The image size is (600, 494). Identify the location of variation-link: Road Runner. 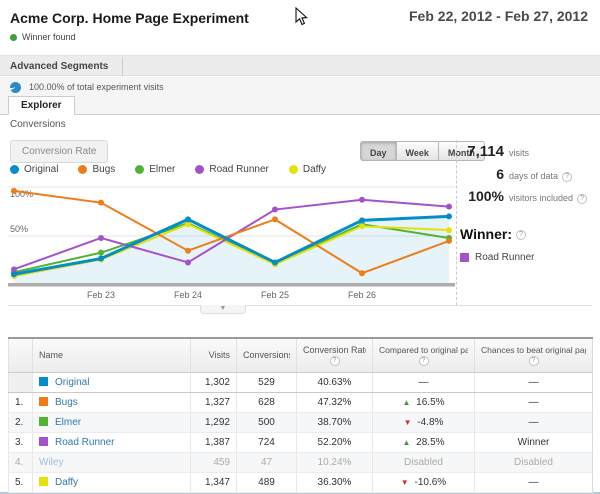
(85, 442).